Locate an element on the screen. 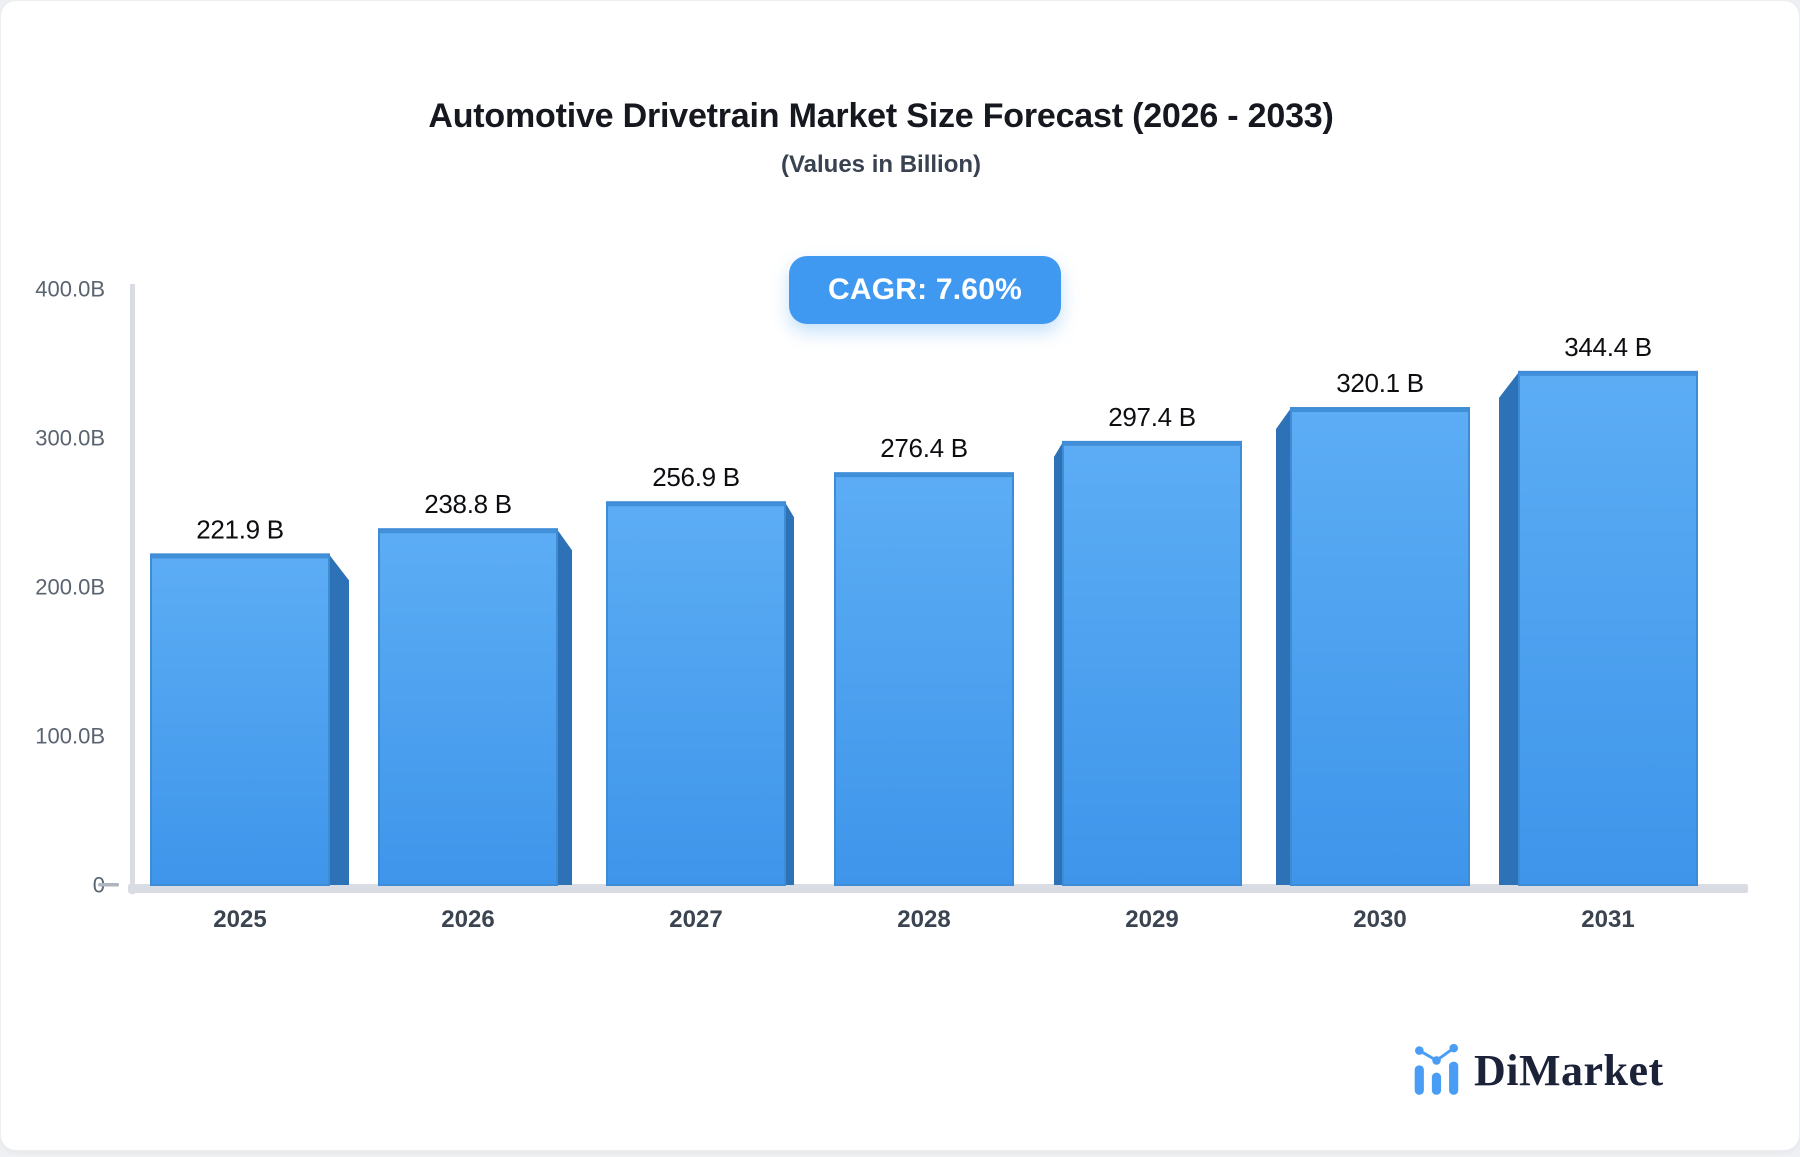  bar-2028 is located at coordinates (924, 679).